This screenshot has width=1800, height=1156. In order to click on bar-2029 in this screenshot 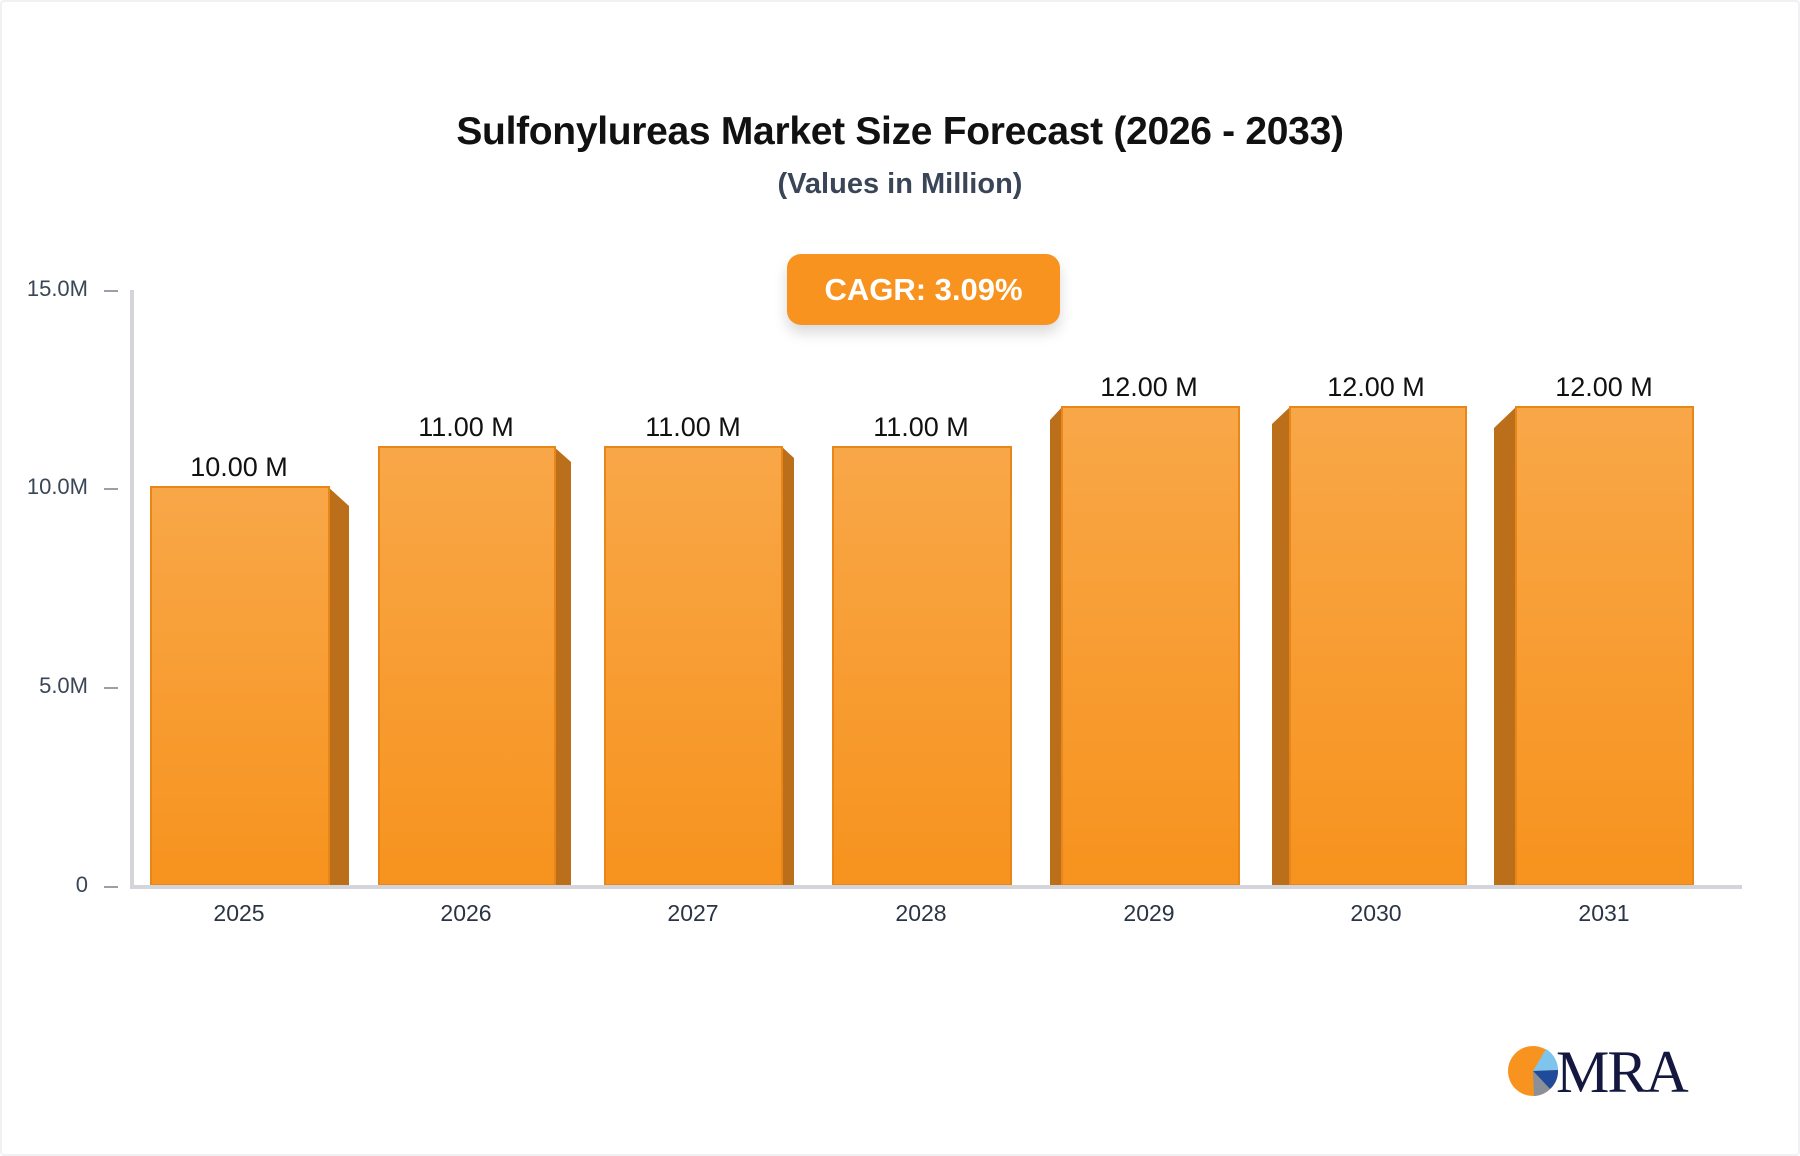, I will do `click(1150, 646)`.